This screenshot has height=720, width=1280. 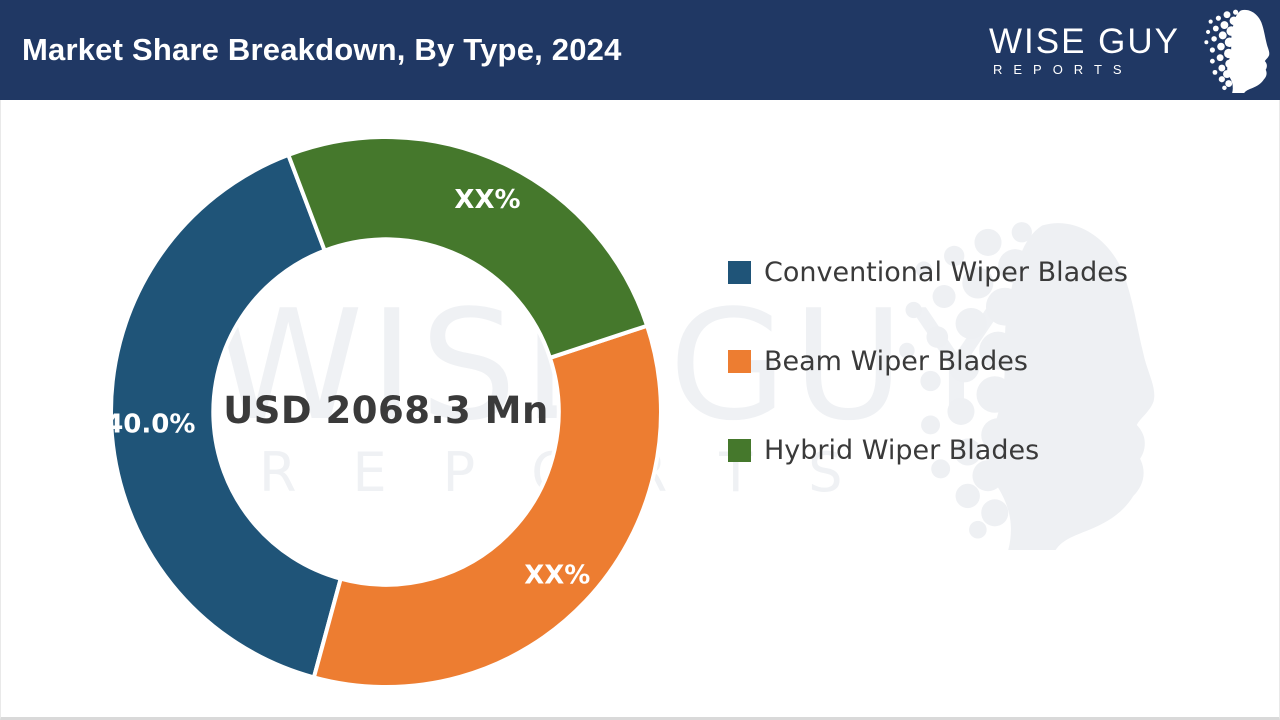 What do you see at coordinates (468, 247) in the screenshot?
I see `donut-segment-hybrid-wiper-blades` at bounding box center [468, 247].